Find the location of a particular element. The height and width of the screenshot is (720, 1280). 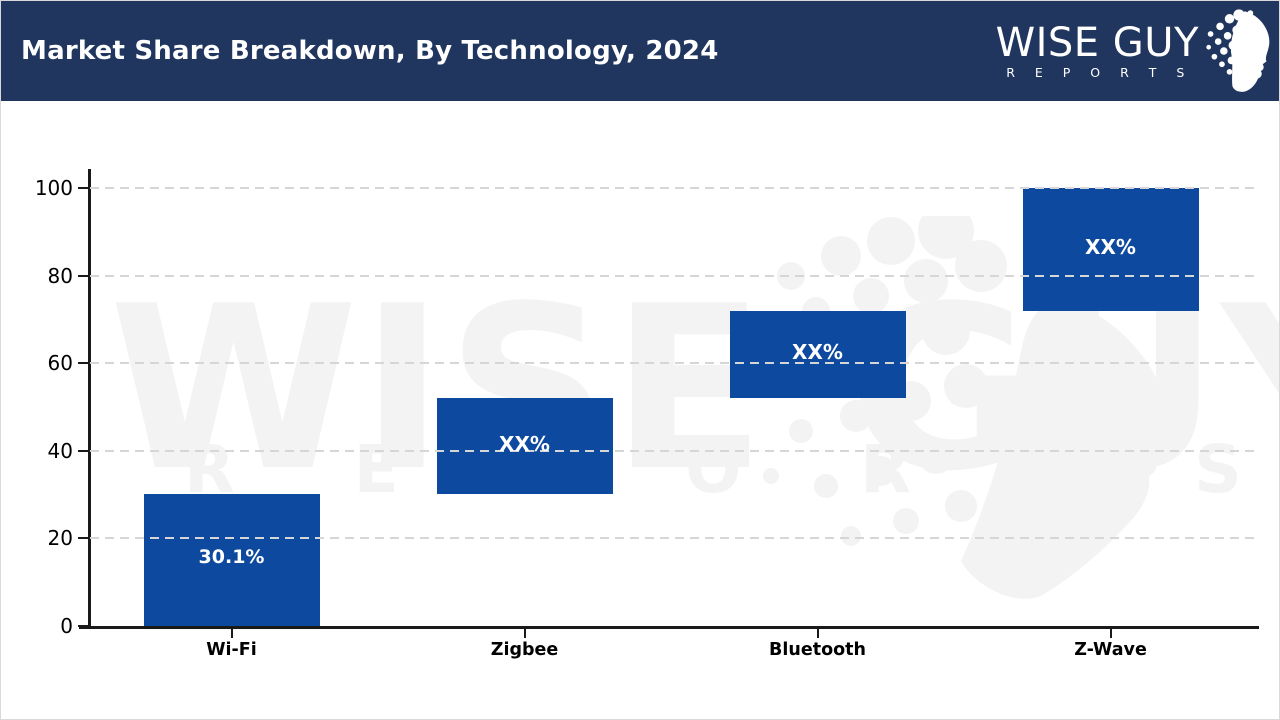

bar-wi-fi is located at coordinates (231, 560).